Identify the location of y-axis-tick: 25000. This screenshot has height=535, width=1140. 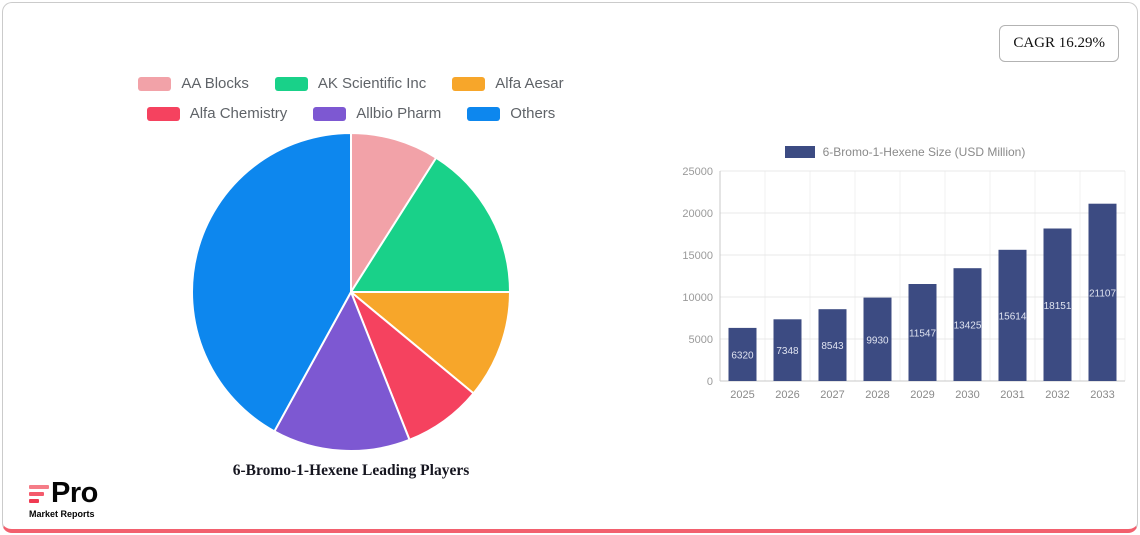
(697, 172).